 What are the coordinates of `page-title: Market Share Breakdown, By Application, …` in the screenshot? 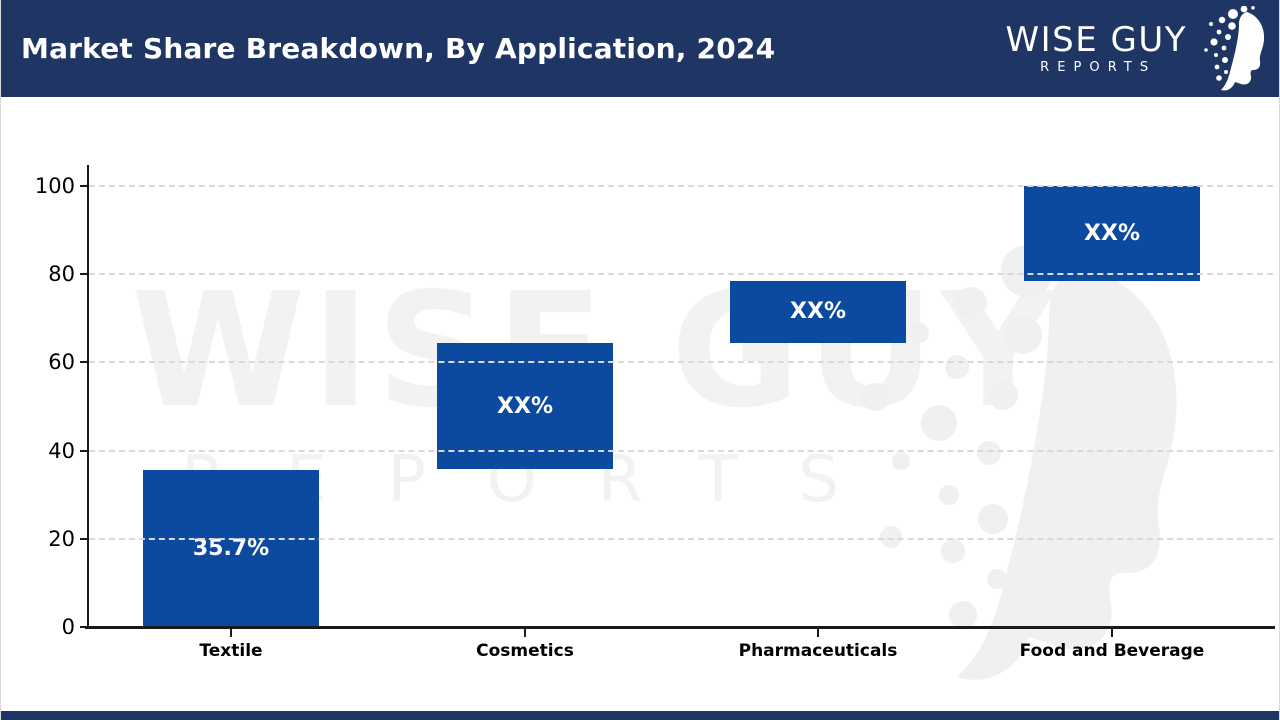 It's located at (398, 48).